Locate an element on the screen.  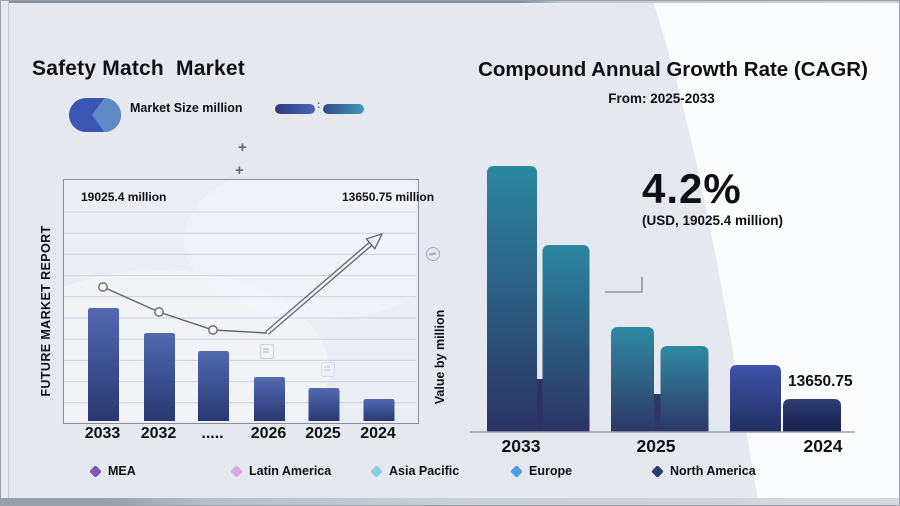
legend-item: North America is located at coordinates (703, 471).